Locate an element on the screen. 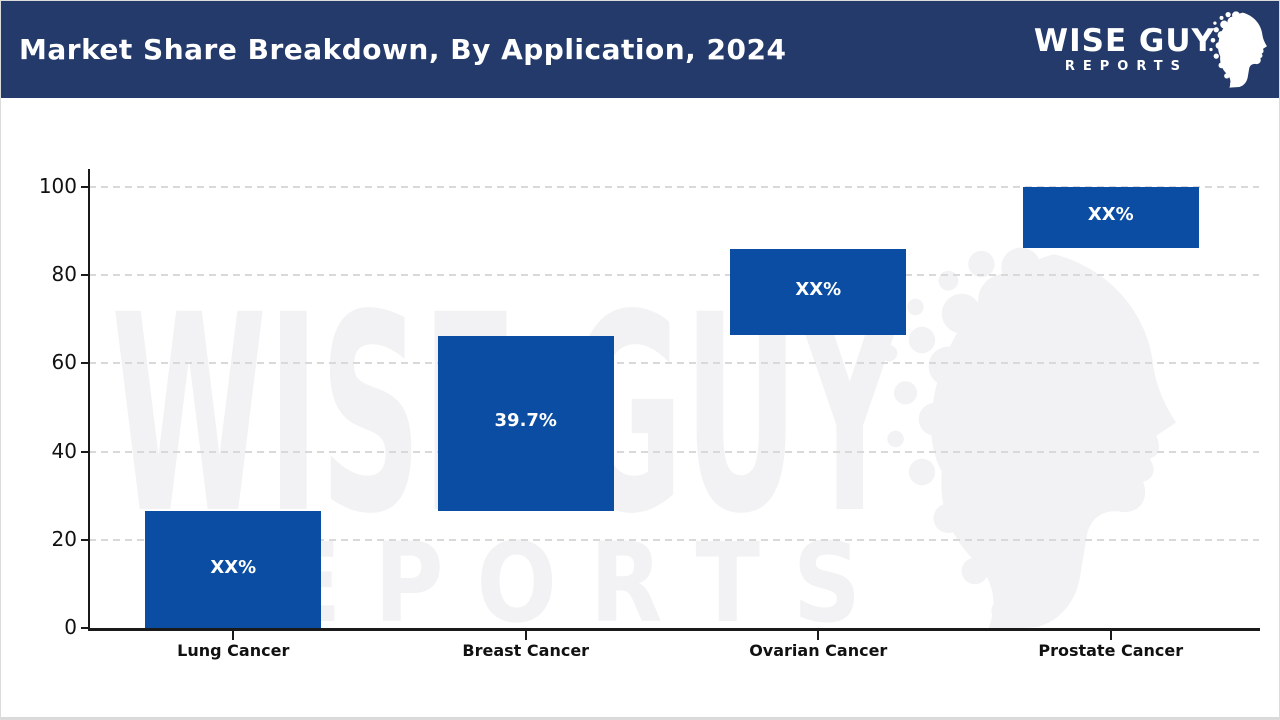  y-tick-label-100: 100 is located at coordinates (57, 186).